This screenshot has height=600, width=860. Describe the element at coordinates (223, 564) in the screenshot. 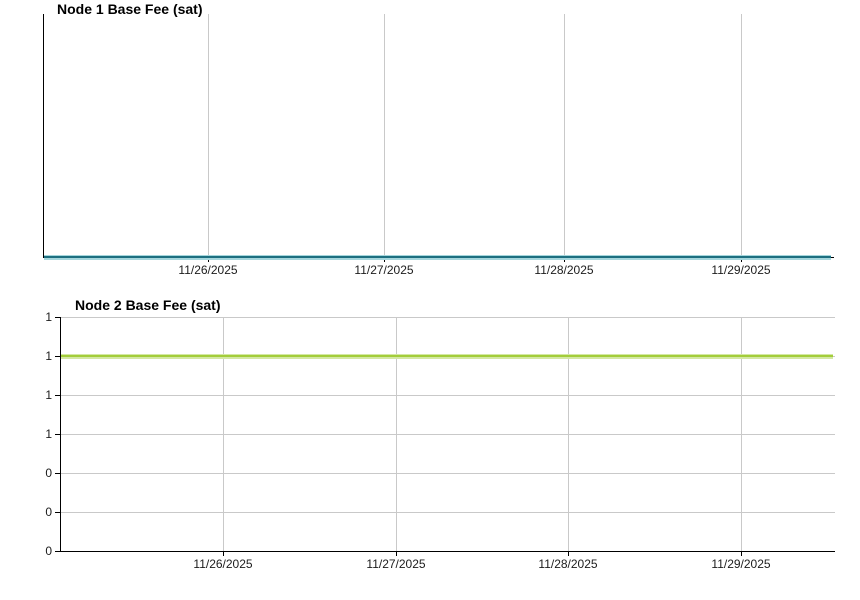

I see `x-tick-label-node2: 11/26/2025` at that location.